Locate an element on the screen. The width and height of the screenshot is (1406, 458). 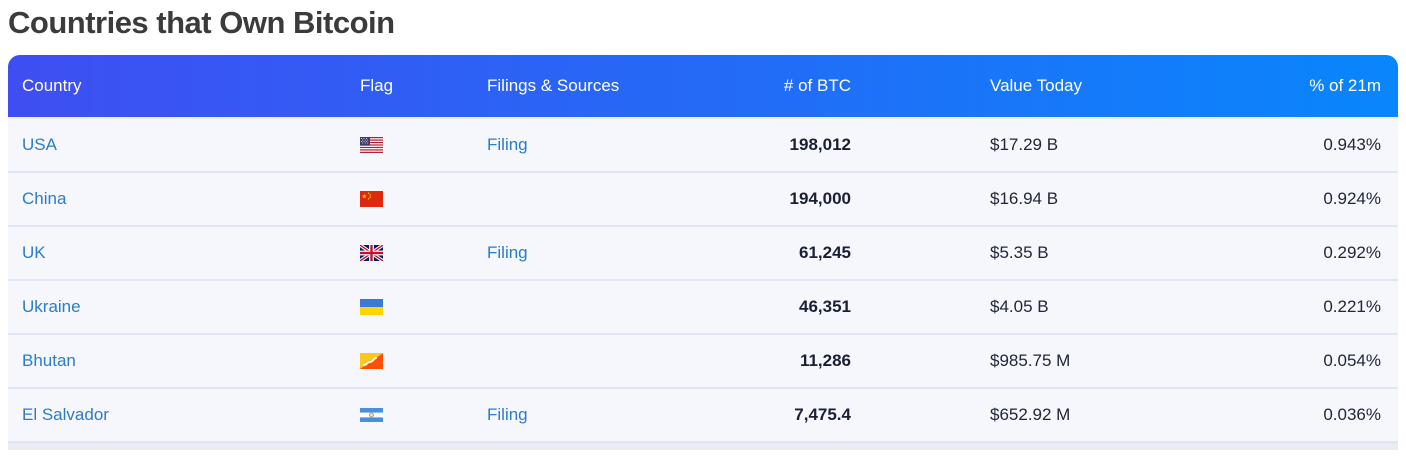
value-today: $5.35 B is located at coordinates (1019, 252).